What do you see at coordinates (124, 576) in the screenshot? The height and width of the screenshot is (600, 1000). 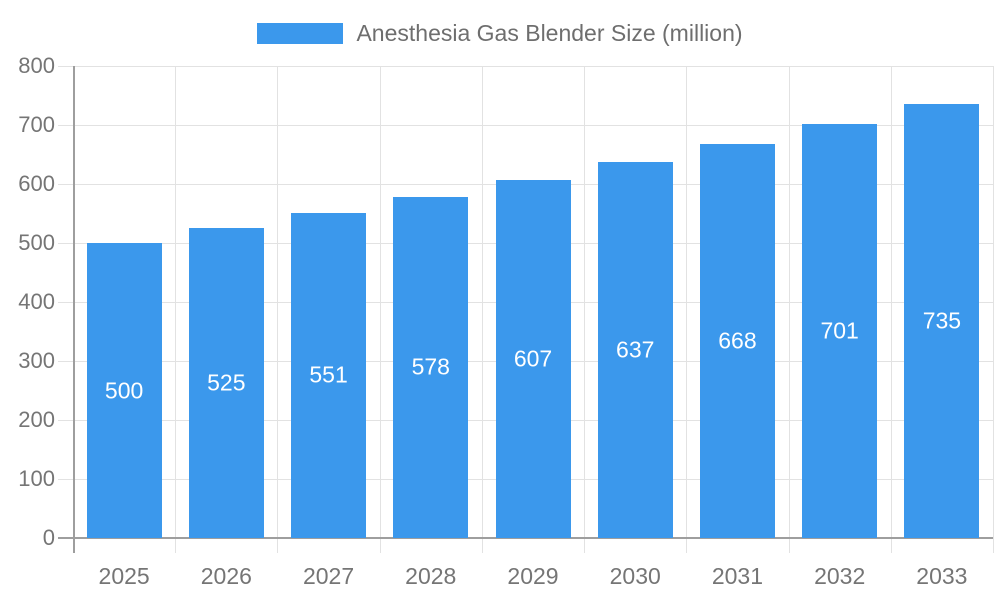 I see `x-axis-label: 2025` at bounding box center [124, 576].